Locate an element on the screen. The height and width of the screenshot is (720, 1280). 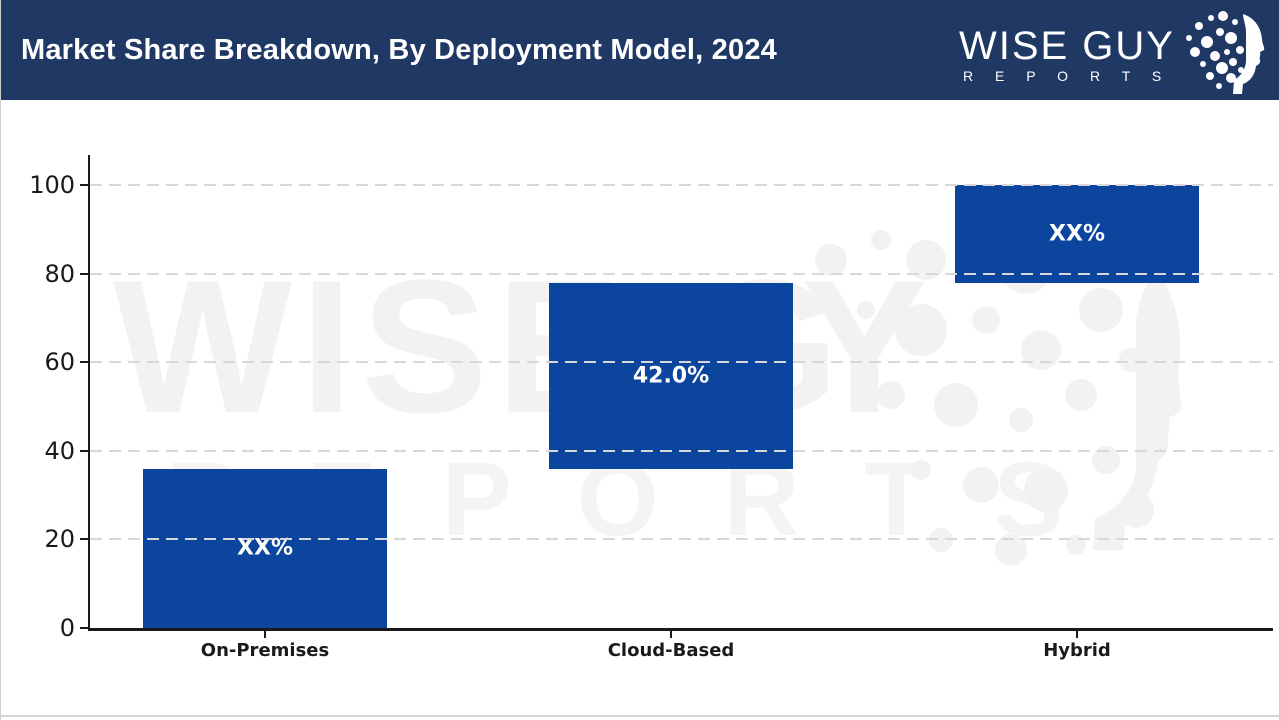
brand-face-icon is located at coordinates (1225, 52).